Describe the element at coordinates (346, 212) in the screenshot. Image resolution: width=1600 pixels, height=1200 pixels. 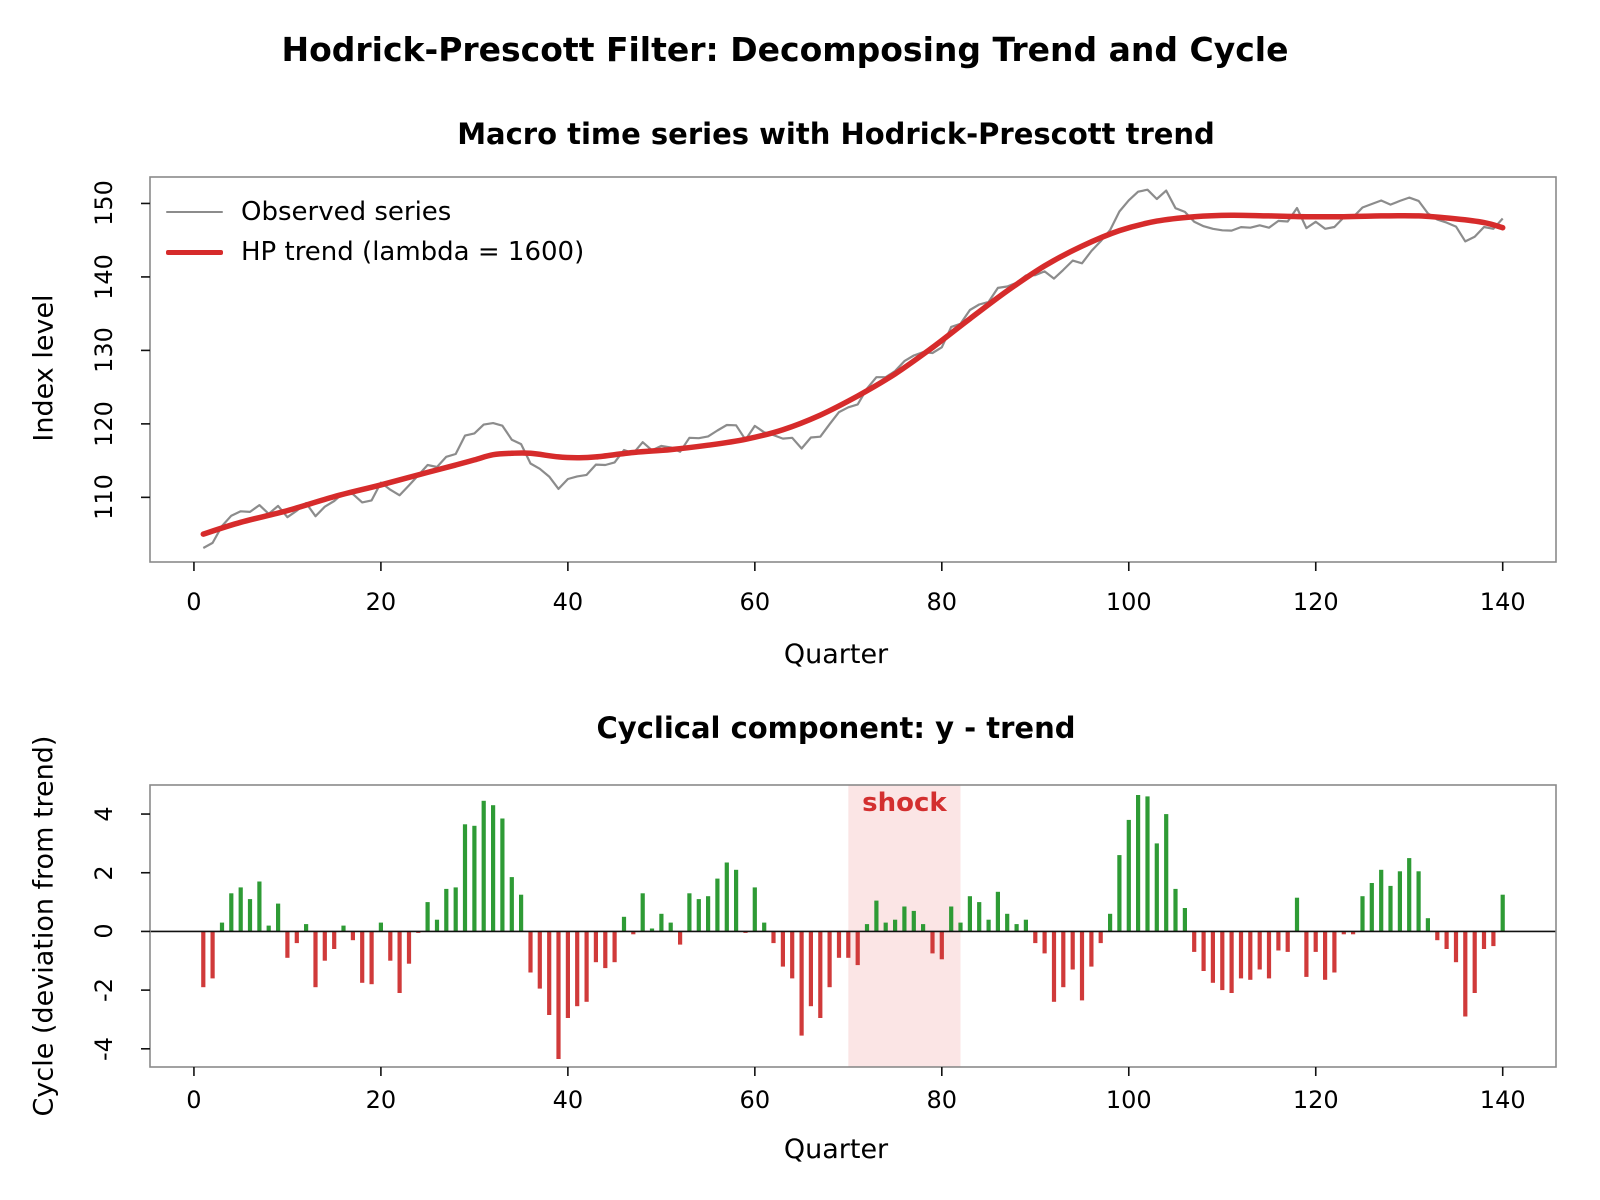
I see `legend-label: Observed series` at that location.